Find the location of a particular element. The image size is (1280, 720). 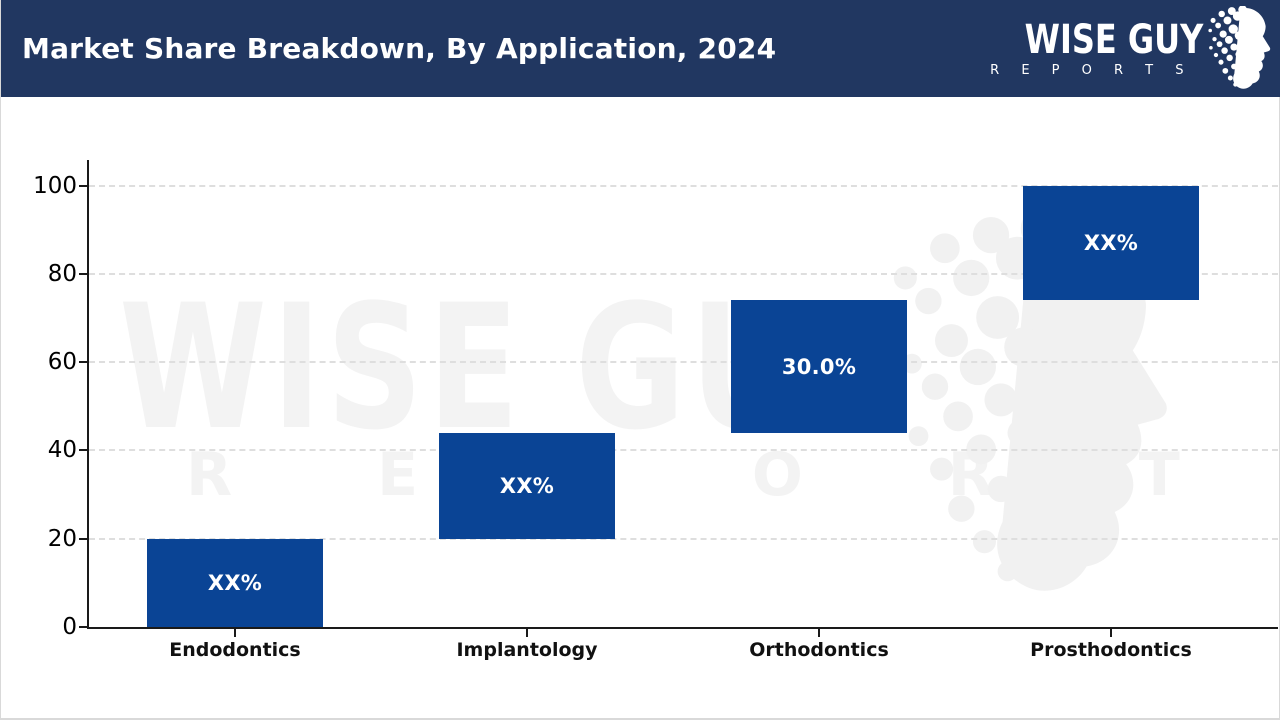

y-tick-label-100: 100 is located at coordinates (55, 185).